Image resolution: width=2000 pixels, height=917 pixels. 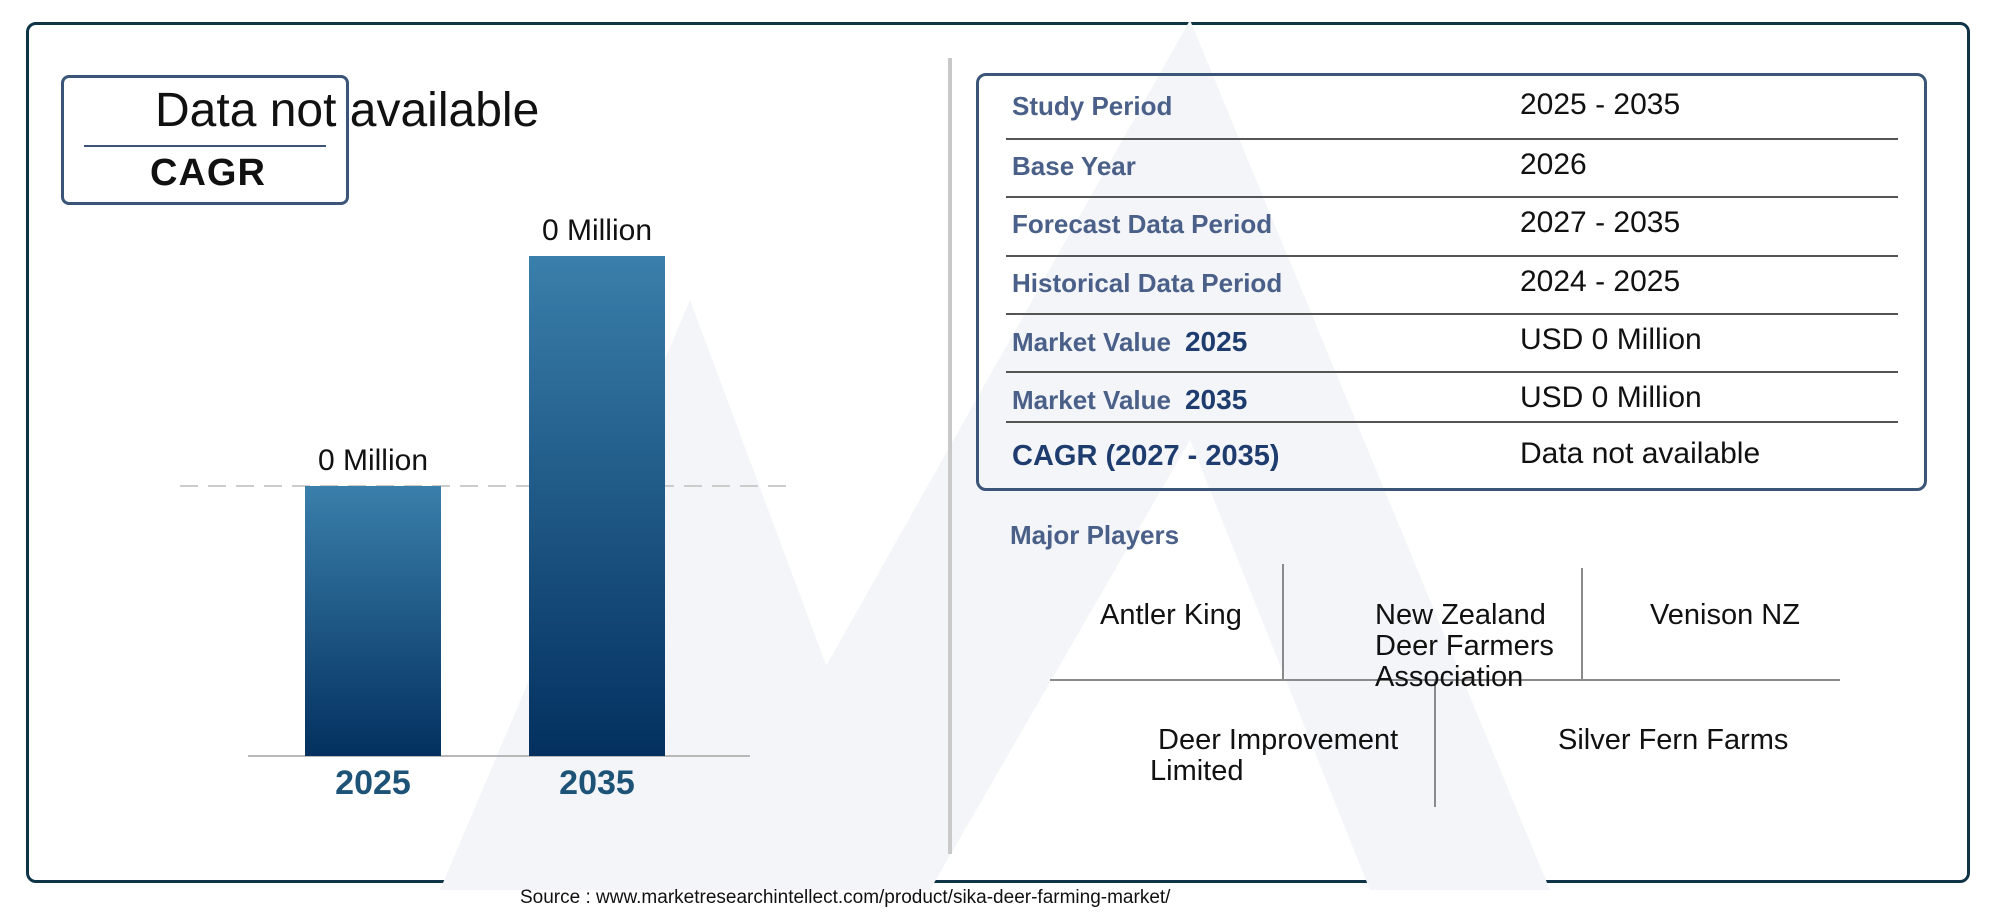 I want to click on info-label-text: CAGR (2027 - 2035), so click(x=1146, y=456).